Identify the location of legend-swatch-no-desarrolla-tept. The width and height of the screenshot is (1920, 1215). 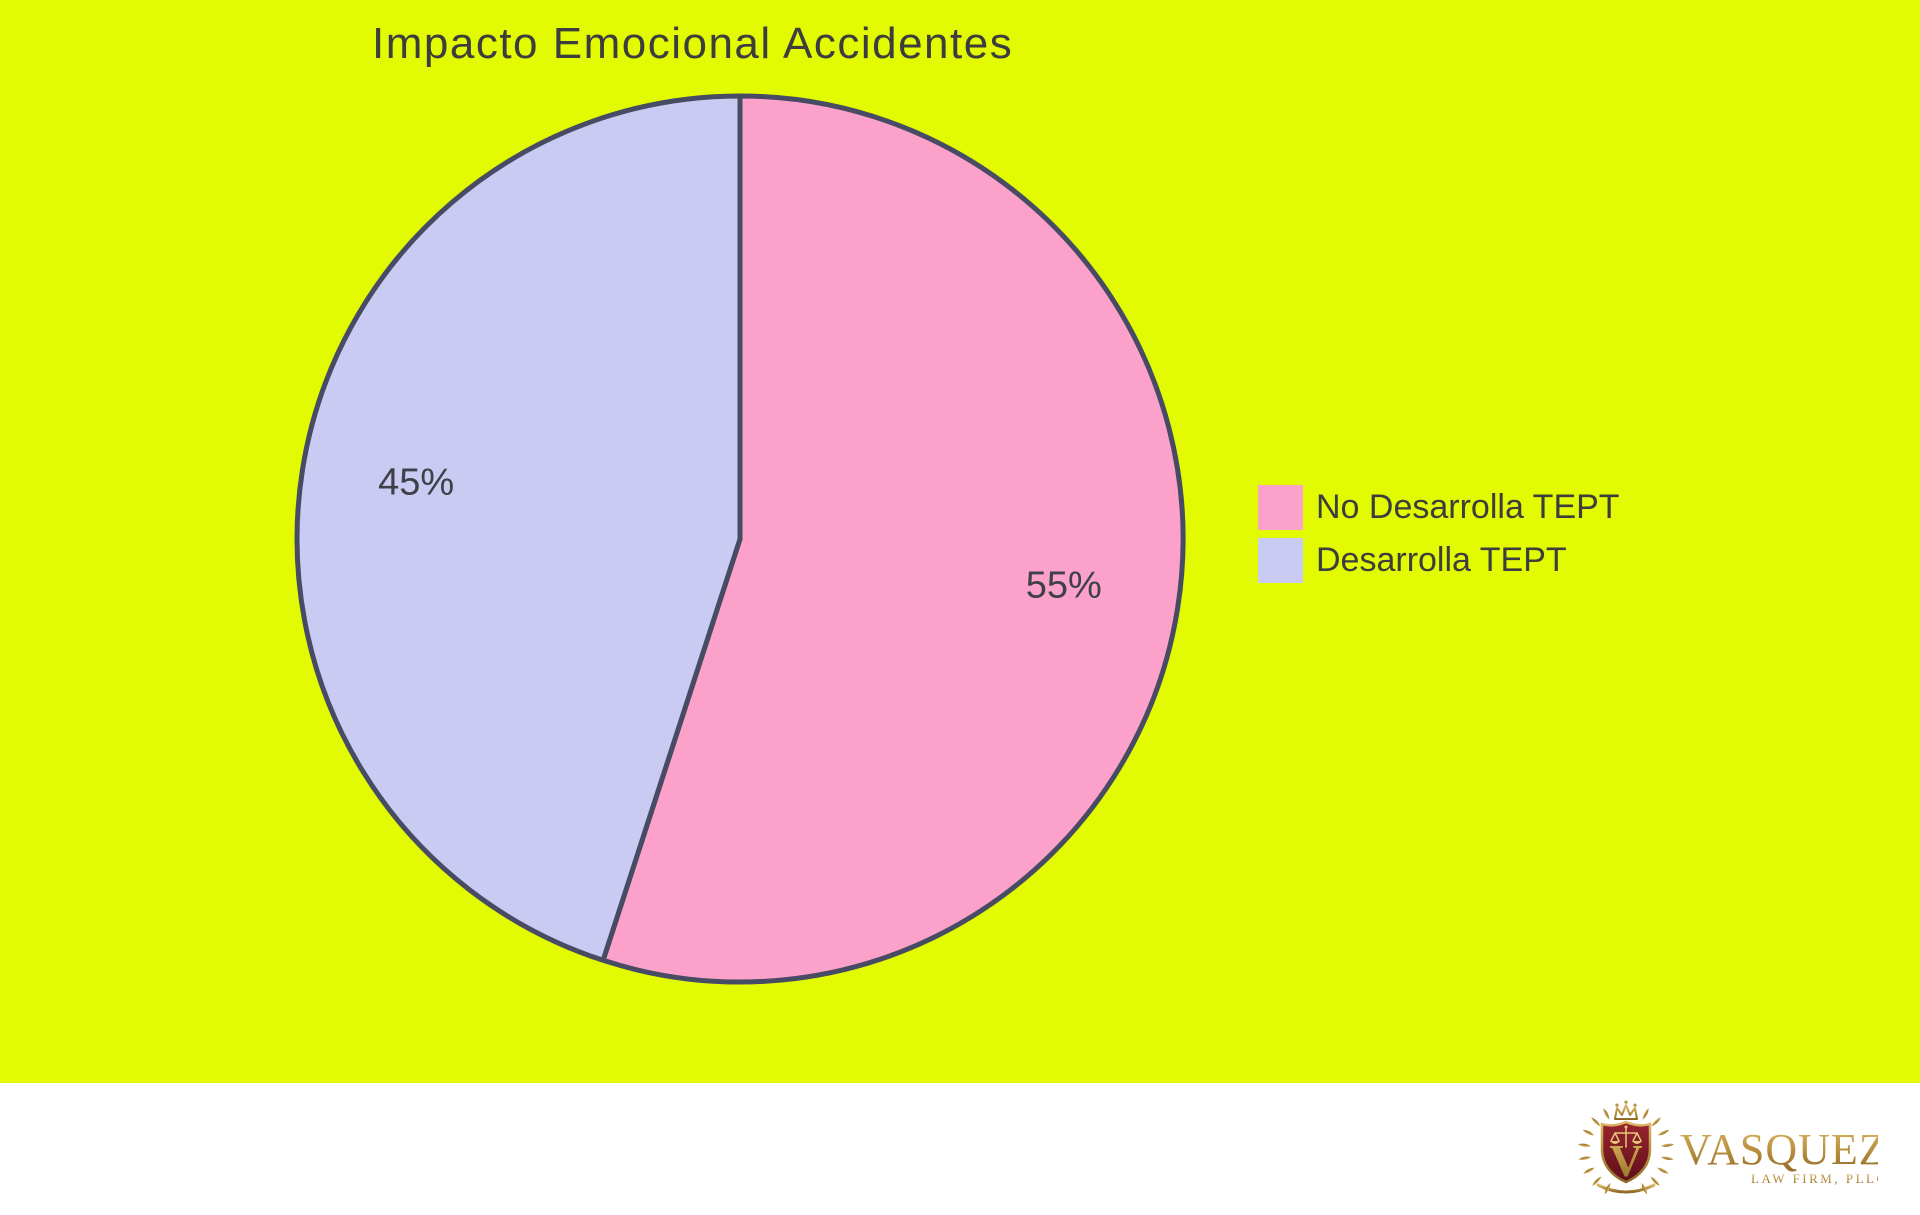
(1280, 507).